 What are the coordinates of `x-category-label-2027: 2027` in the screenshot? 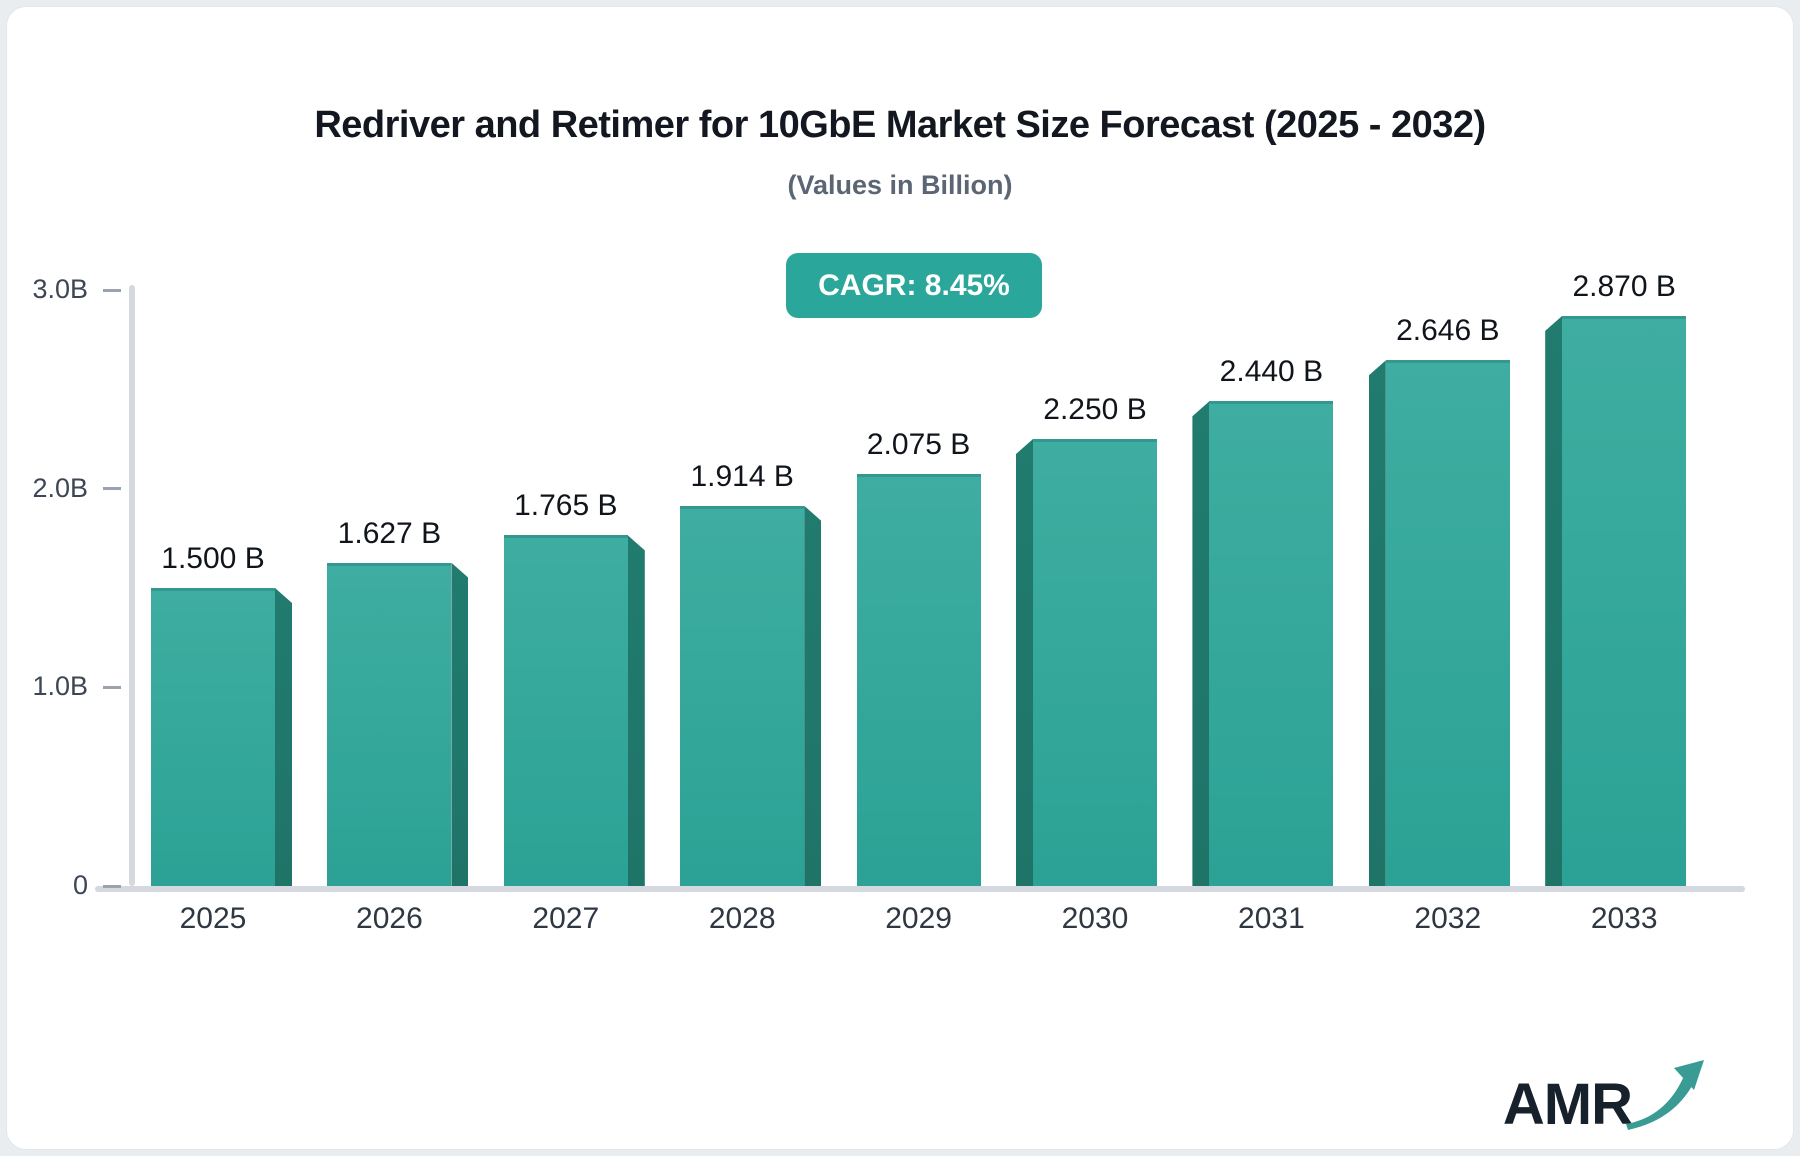 It's located at (566, 918).